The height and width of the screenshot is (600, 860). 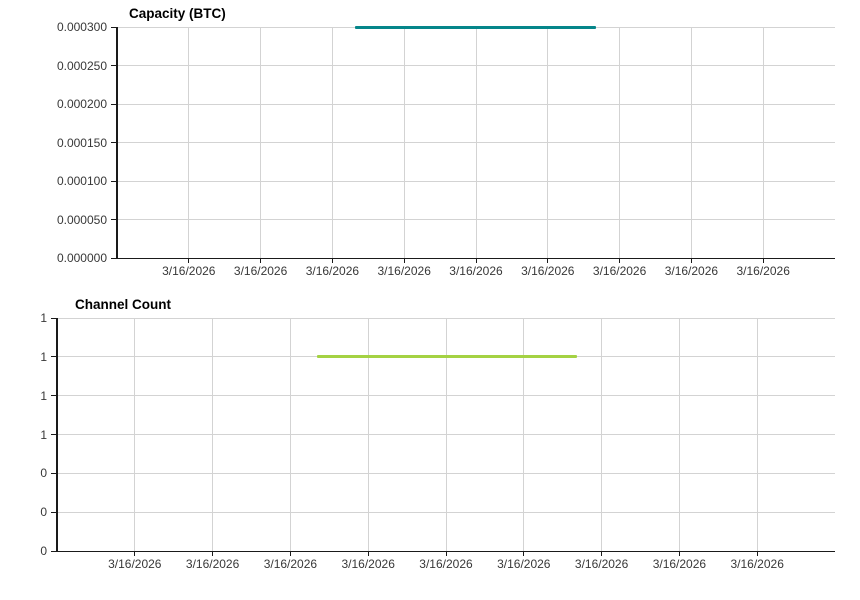 I want to click on y-tick-label: 0.000100, so click(x=81, y=181).